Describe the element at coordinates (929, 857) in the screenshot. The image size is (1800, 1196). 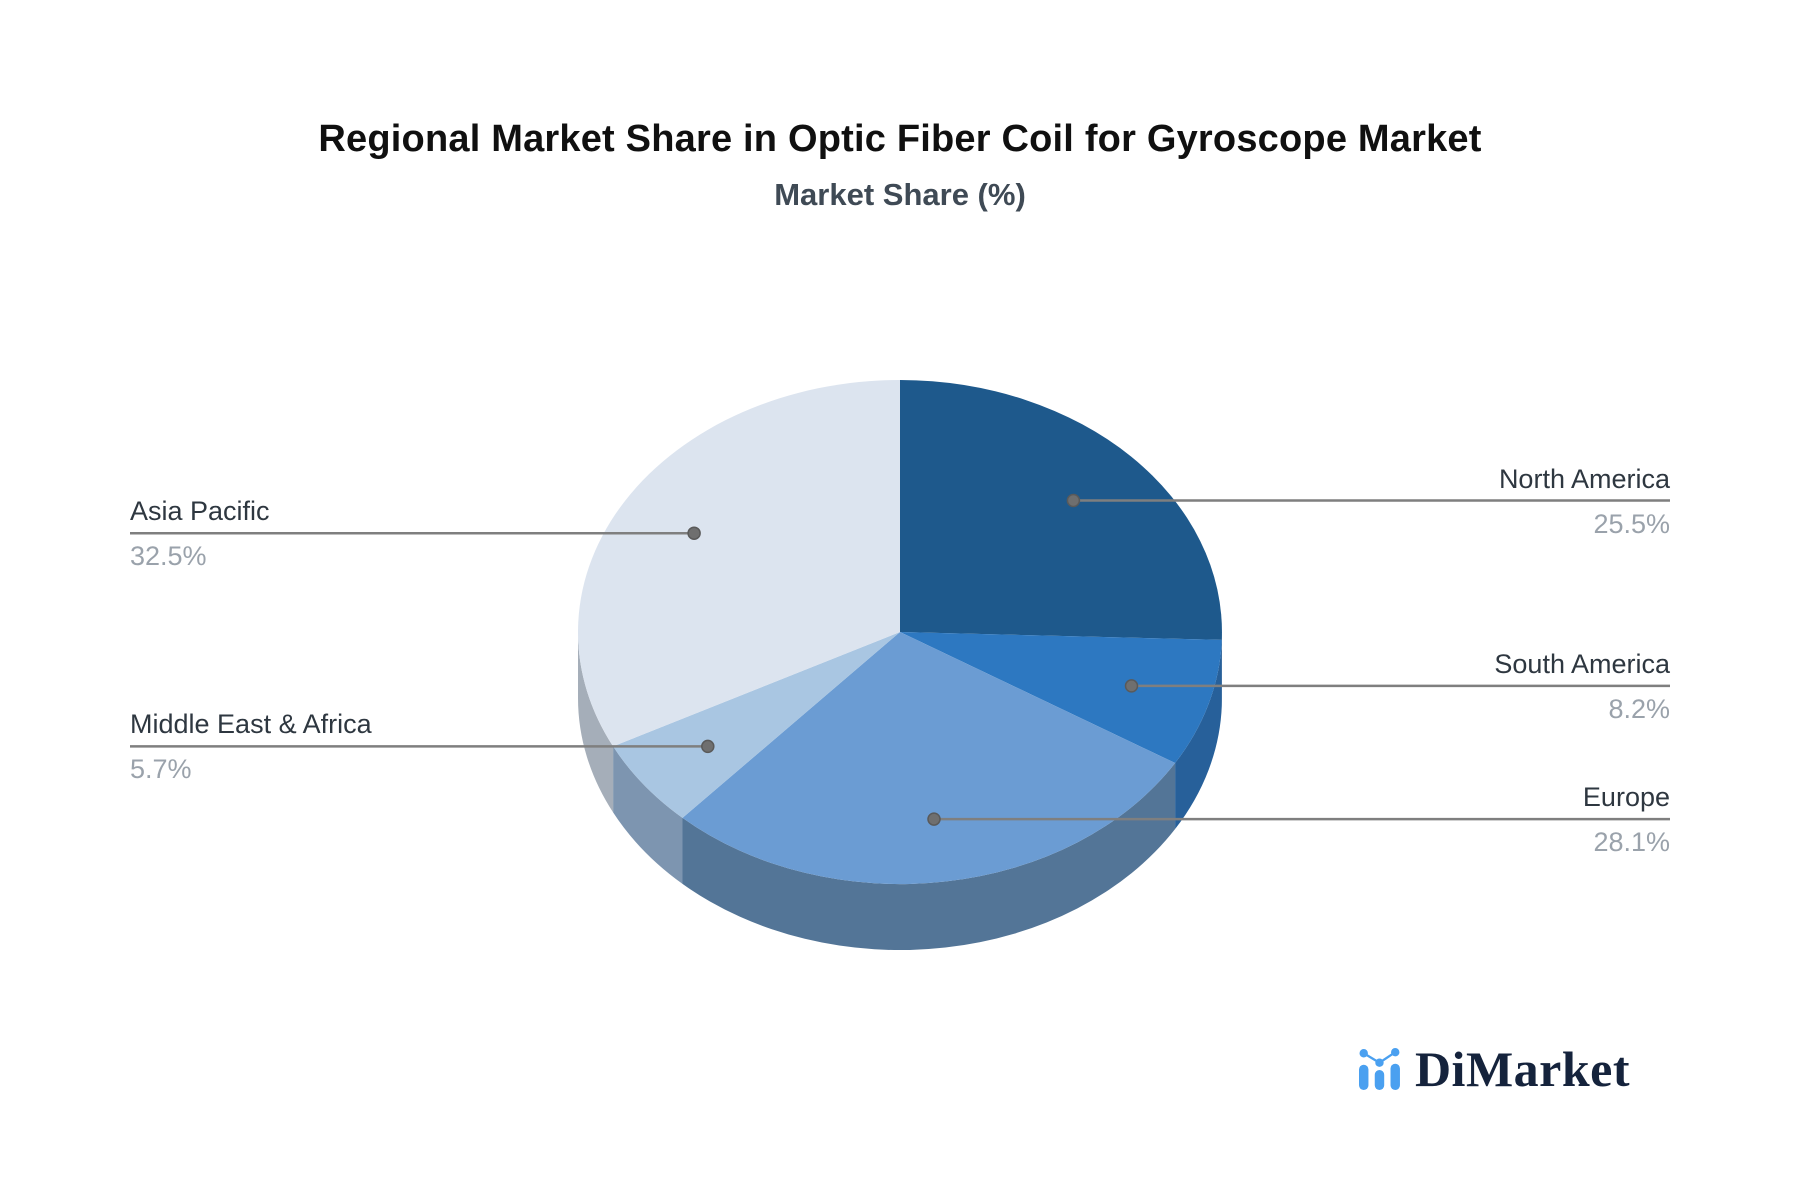
I see `pie-slice-side-europe` at that location.